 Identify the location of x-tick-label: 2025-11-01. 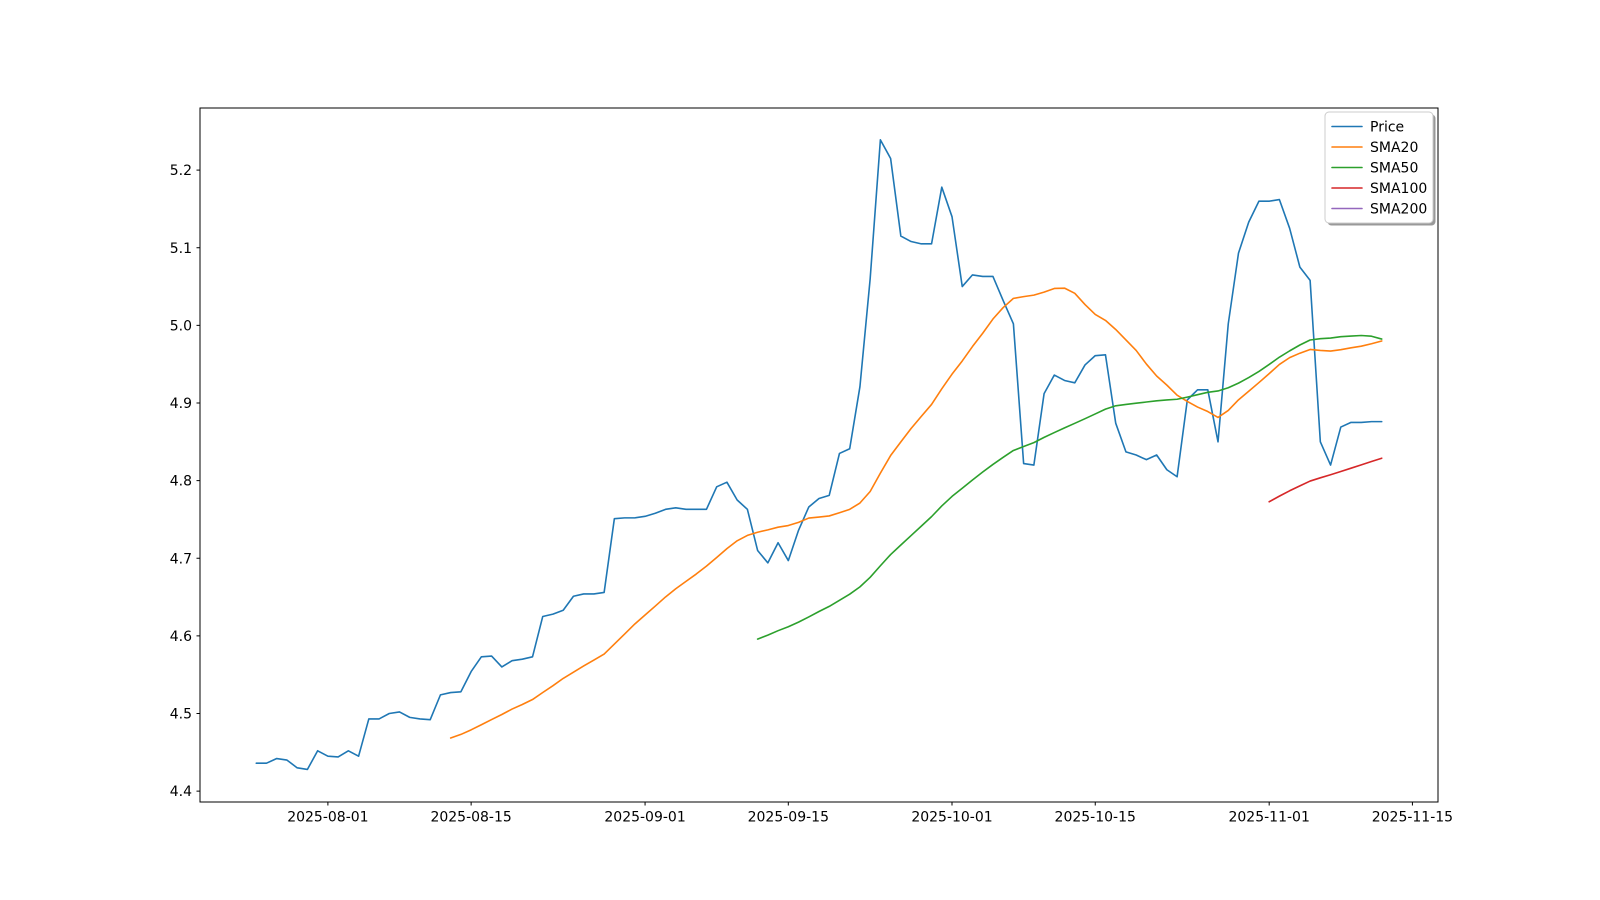
(1268, 818).